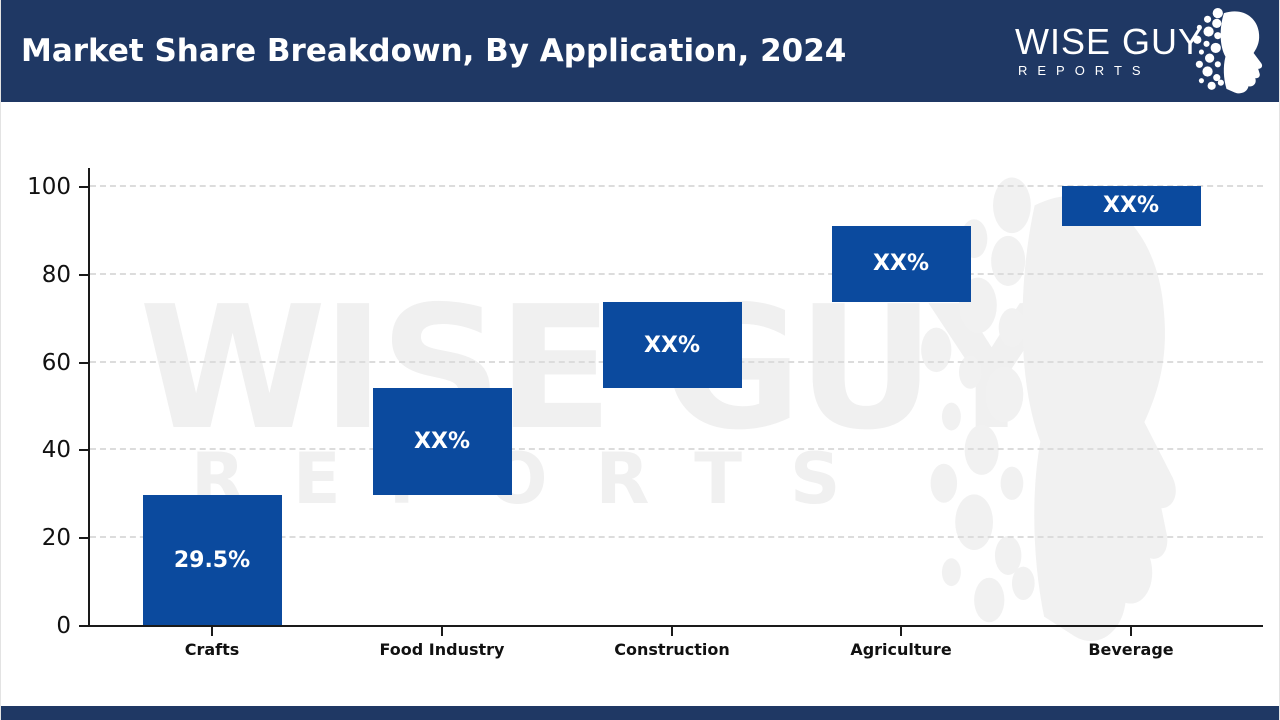  What do you see at coordinates (672, 631) in the screenshot?
I see `x-tick-construction` at bounding box center [672, 631].